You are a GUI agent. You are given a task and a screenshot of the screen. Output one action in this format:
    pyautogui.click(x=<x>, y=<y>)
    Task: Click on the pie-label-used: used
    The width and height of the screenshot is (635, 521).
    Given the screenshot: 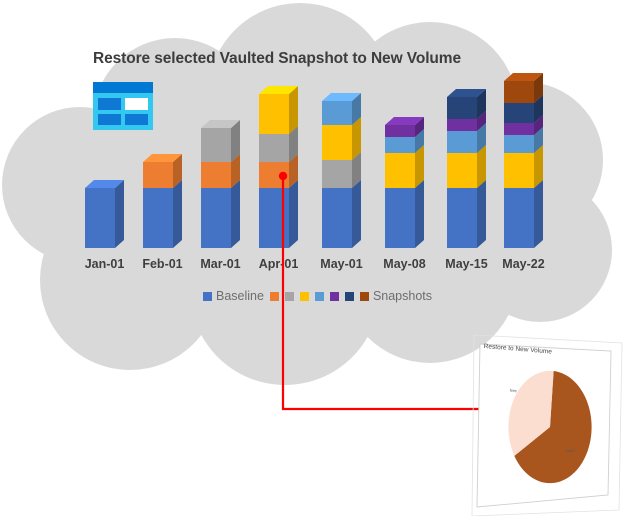 What is the action you would take?
    pyautogui.click(x=570, y=450)
    